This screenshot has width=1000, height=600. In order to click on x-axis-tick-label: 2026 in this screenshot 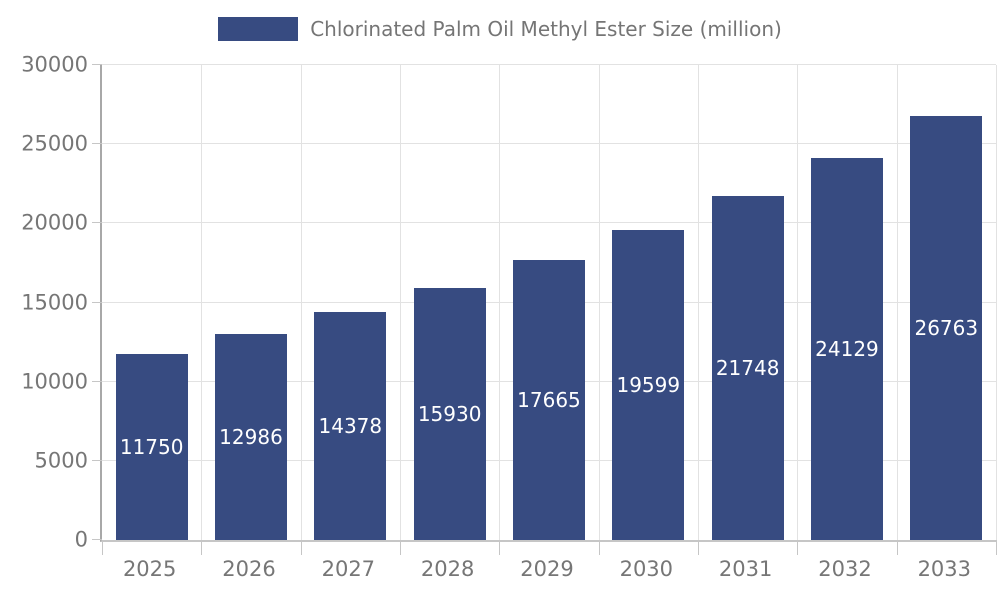, I will do `click(249, 569)`.